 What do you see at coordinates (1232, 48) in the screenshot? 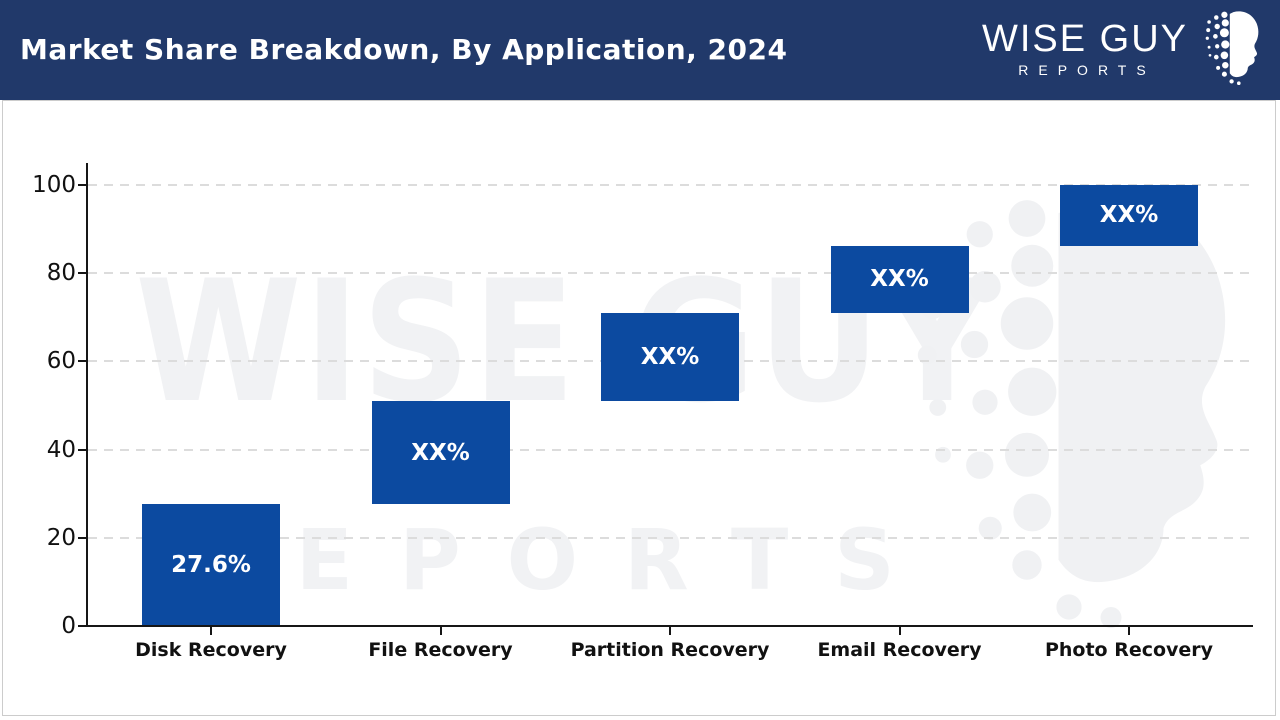
I see `wiseguy-head-icon` at bounding box center [1232, 48].